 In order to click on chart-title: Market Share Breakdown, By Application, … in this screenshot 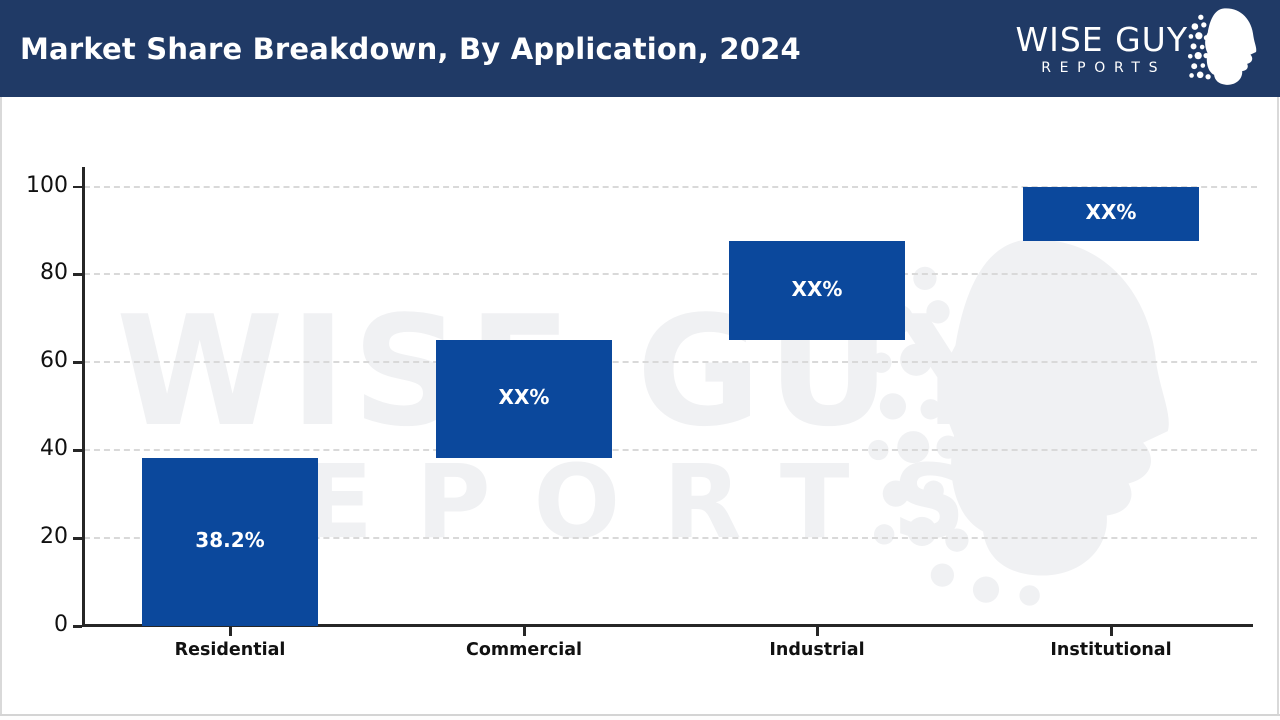, I will do `click(410, 48)`.